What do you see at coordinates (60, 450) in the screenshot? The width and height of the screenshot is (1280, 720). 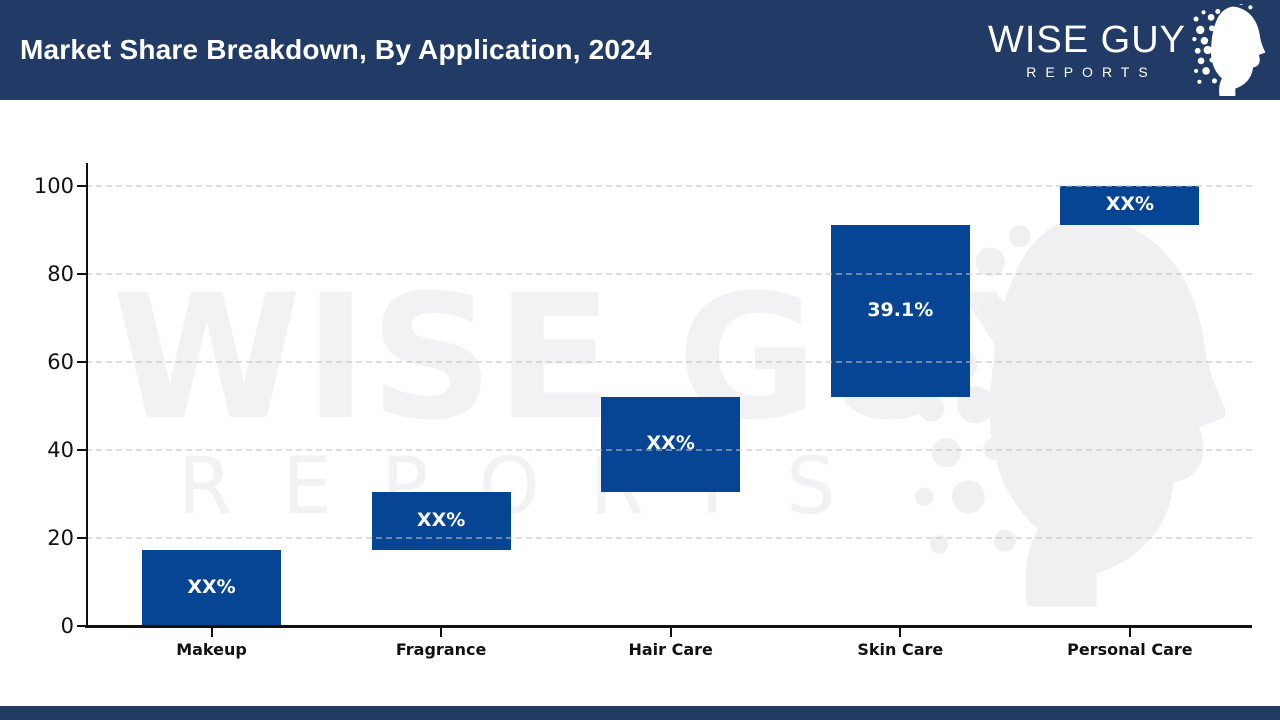 I see `y-tick-label: 40` at bounding box center [60, 450].